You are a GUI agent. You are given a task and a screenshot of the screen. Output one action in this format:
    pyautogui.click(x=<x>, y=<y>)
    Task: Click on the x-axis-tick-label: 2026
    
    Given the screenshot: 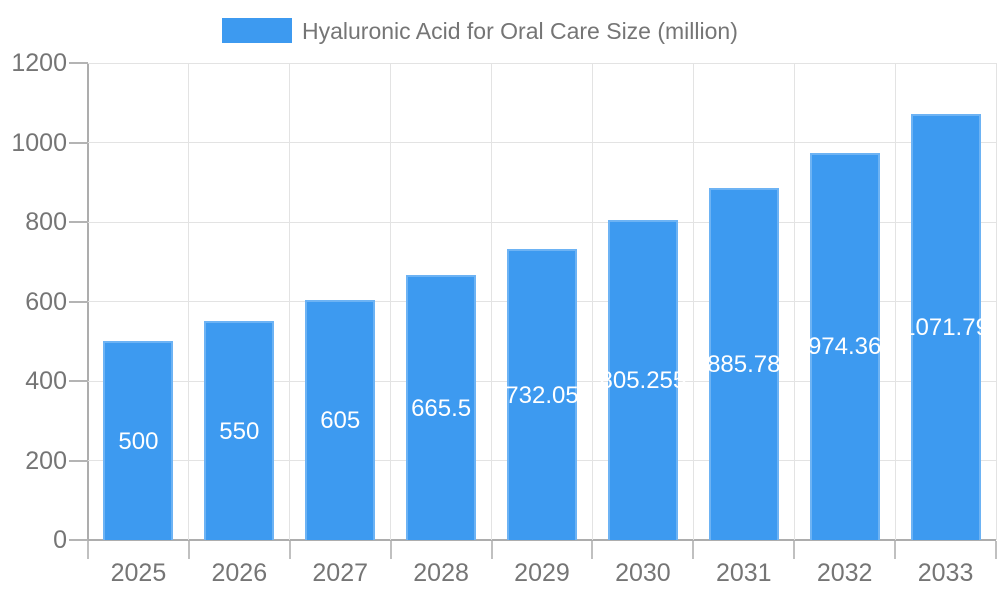 What is the action you would take?
    pyautogui.click(x=239, y=573)
    